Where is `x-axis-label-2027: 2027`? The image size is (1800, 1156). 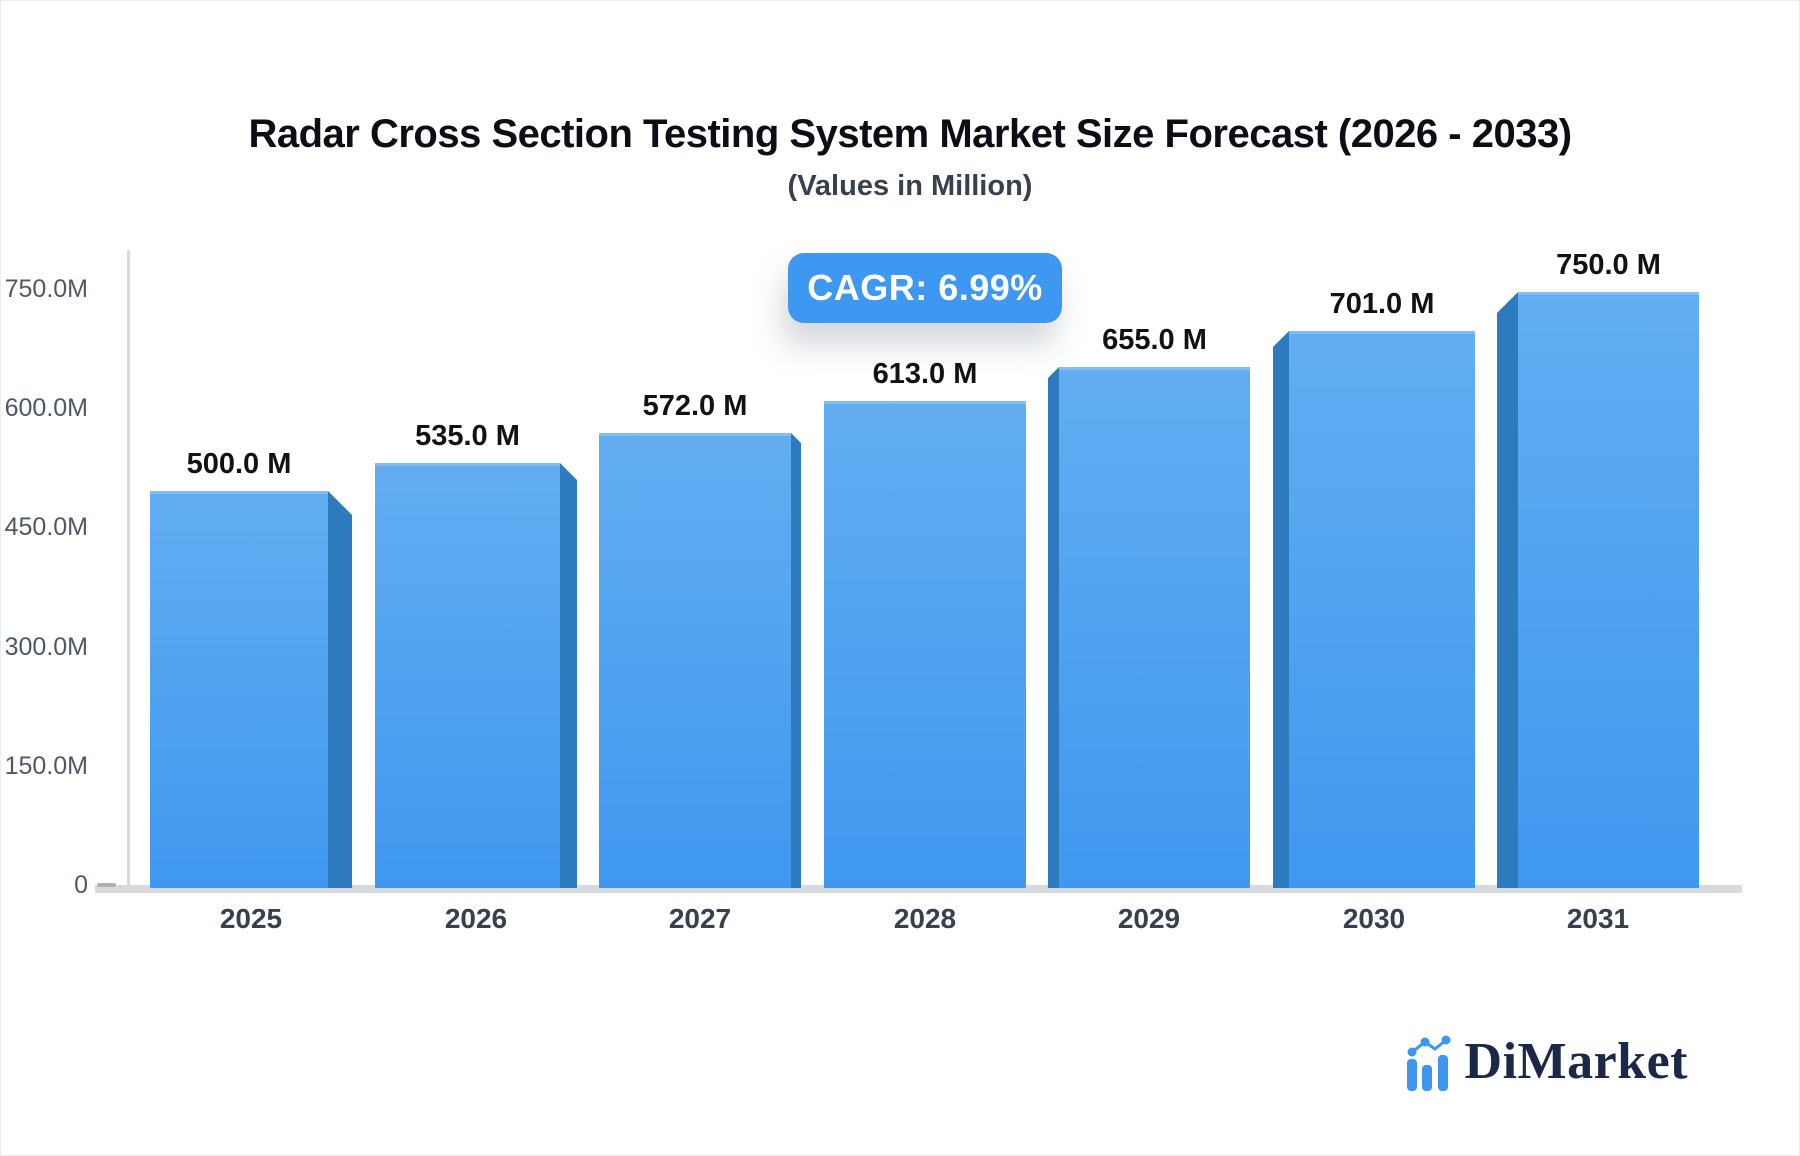
x-axis-label-2027: 2027 is located at coordinates (700, 918).